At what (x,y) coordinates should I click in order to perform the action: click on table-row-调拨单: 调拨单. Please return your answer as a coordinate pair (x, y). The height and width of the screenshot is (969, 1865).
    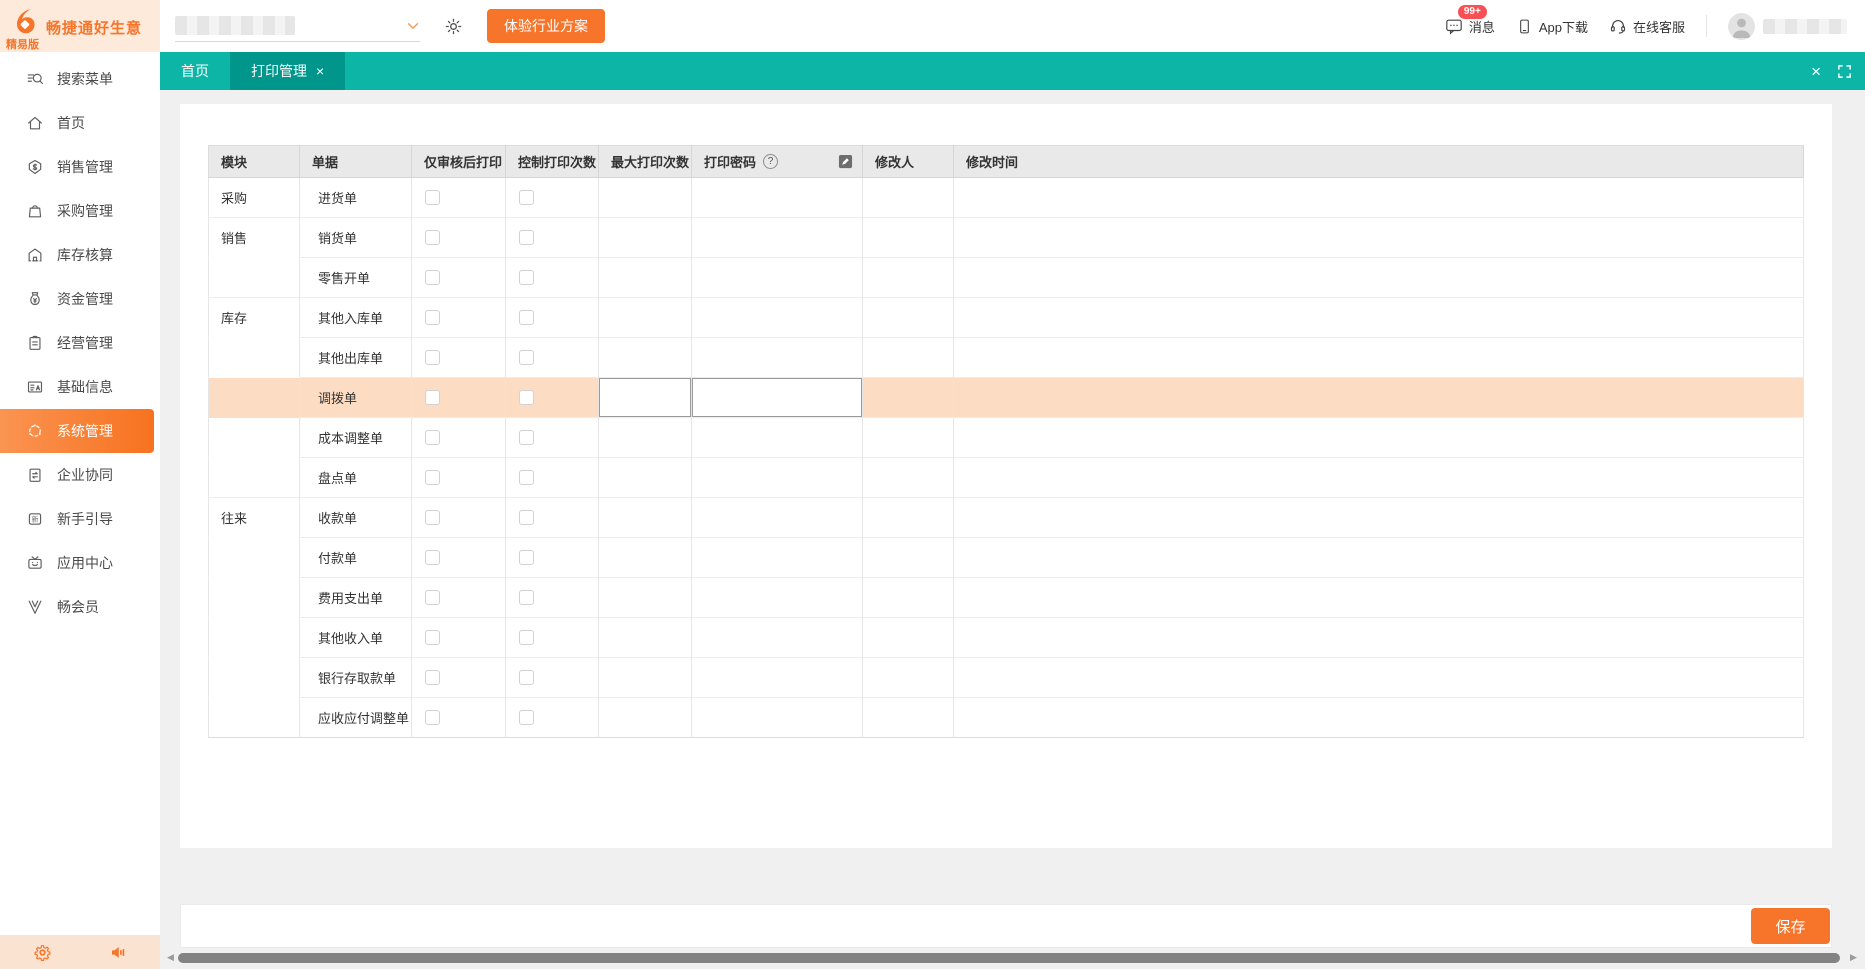
    Looking at the image, I should click on (1006, 398).